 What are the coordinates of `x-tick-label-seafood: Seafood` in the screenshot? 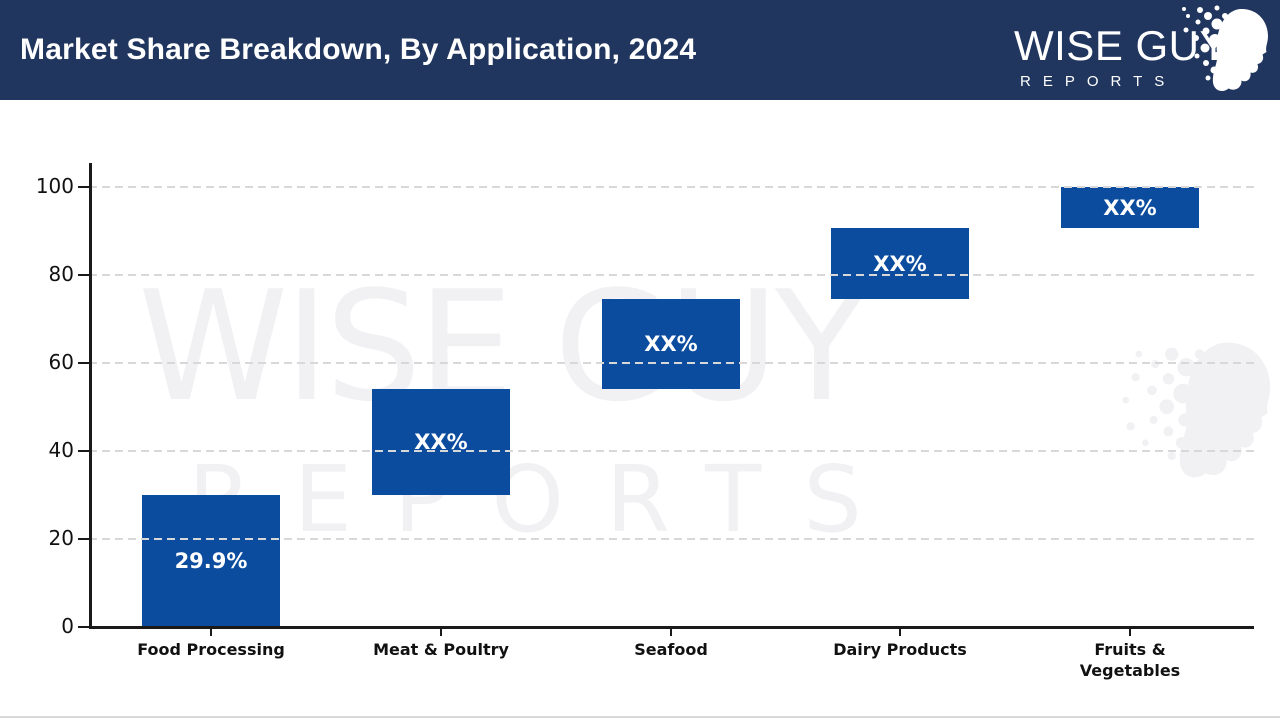 It's located at (671, 649).